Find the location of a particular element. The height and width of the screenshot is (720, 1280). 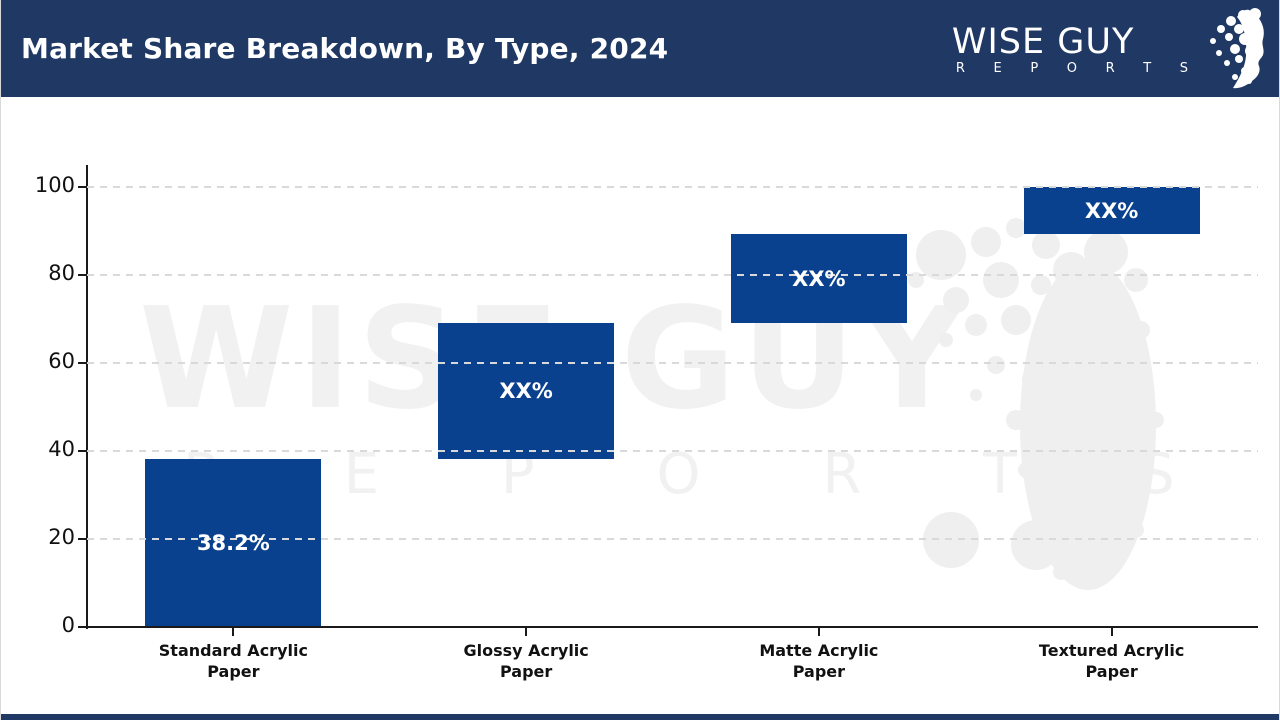

footer-bar is located at coordinates (640, 717).